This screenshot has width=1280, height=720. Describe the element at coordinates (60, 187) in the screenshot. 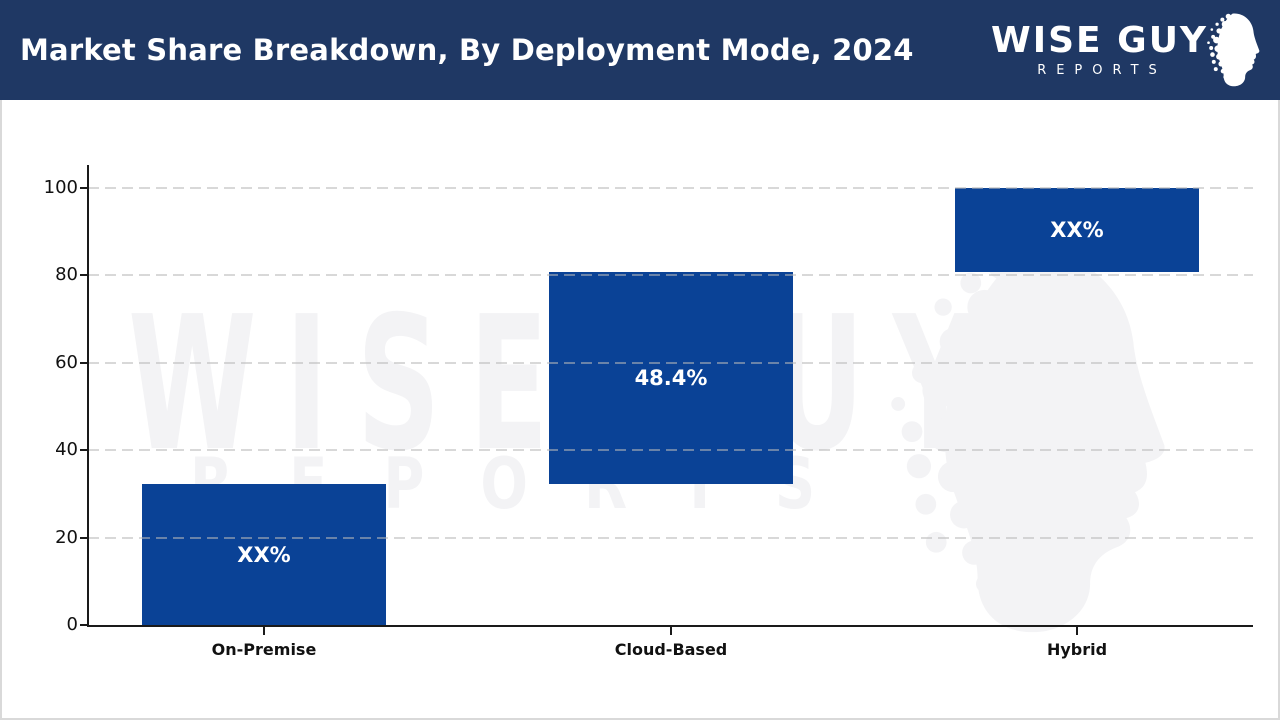

I see `y-tick-label: 100` at that location.